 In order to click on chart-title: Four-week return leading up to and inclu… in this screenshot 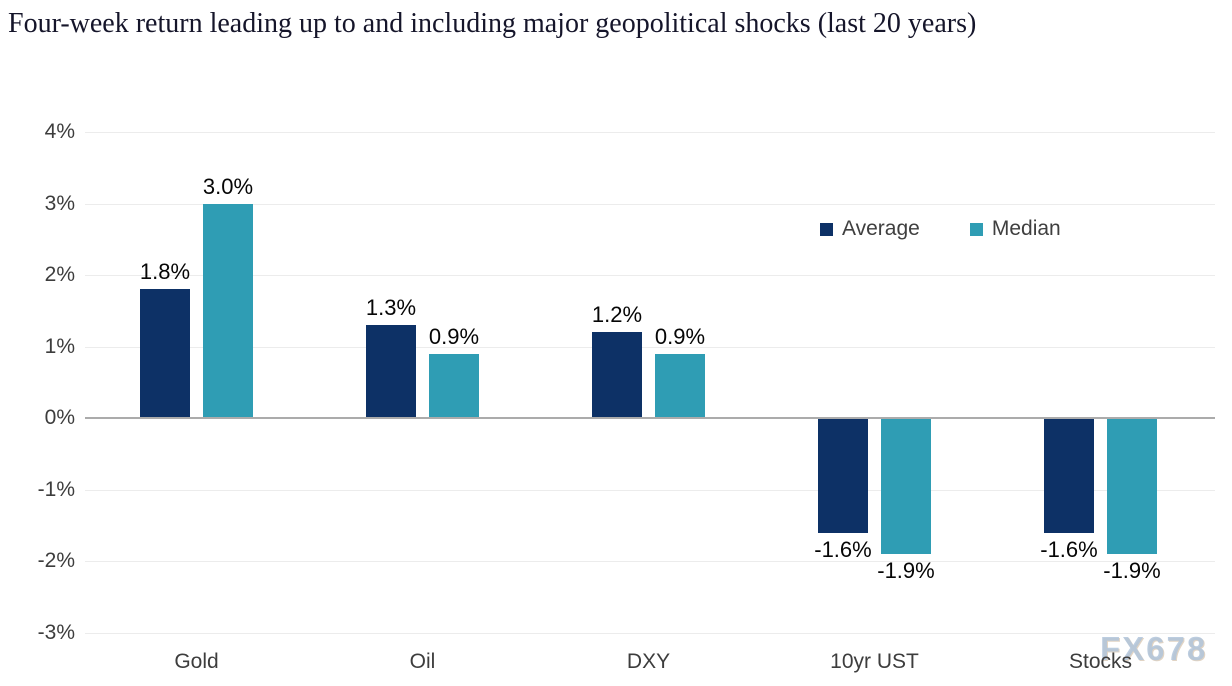, I will do `click(492, 23)`.